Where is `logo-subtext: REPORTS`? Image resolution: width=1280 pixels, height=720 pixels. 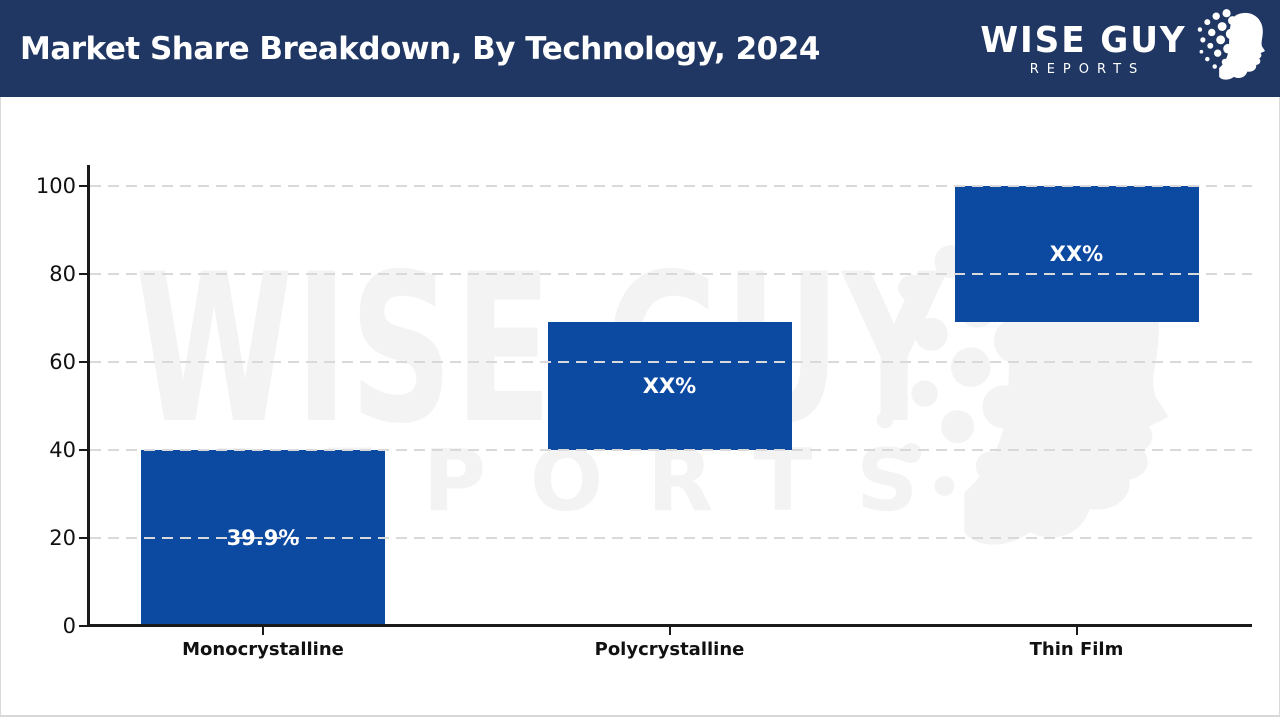
logo-subtext: REPORTS is located at coordinates (1087, 69).